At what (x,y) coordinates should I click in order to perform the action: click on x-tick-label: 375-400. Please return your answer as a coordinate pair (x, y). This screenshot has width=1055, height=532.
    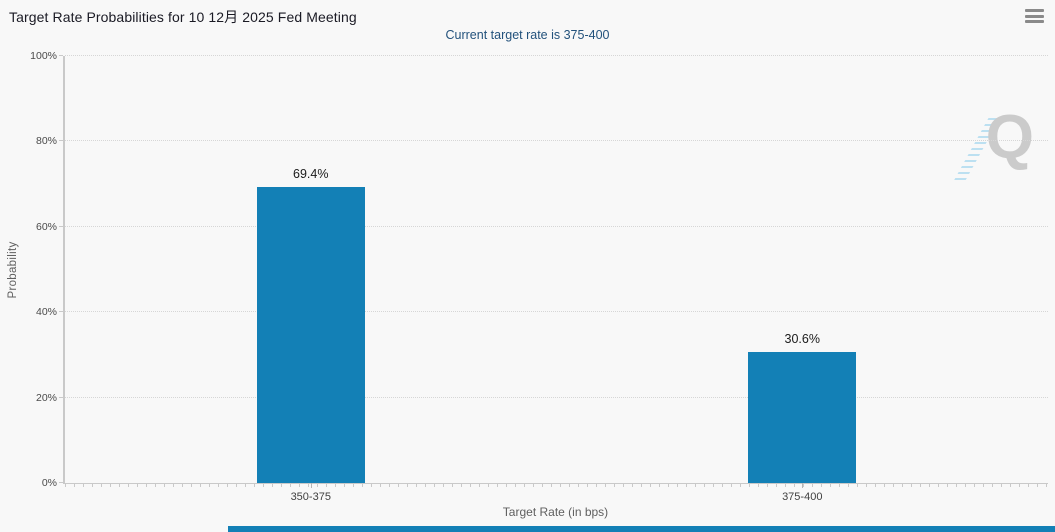
    Looking at the image, I should click on (802, 497).